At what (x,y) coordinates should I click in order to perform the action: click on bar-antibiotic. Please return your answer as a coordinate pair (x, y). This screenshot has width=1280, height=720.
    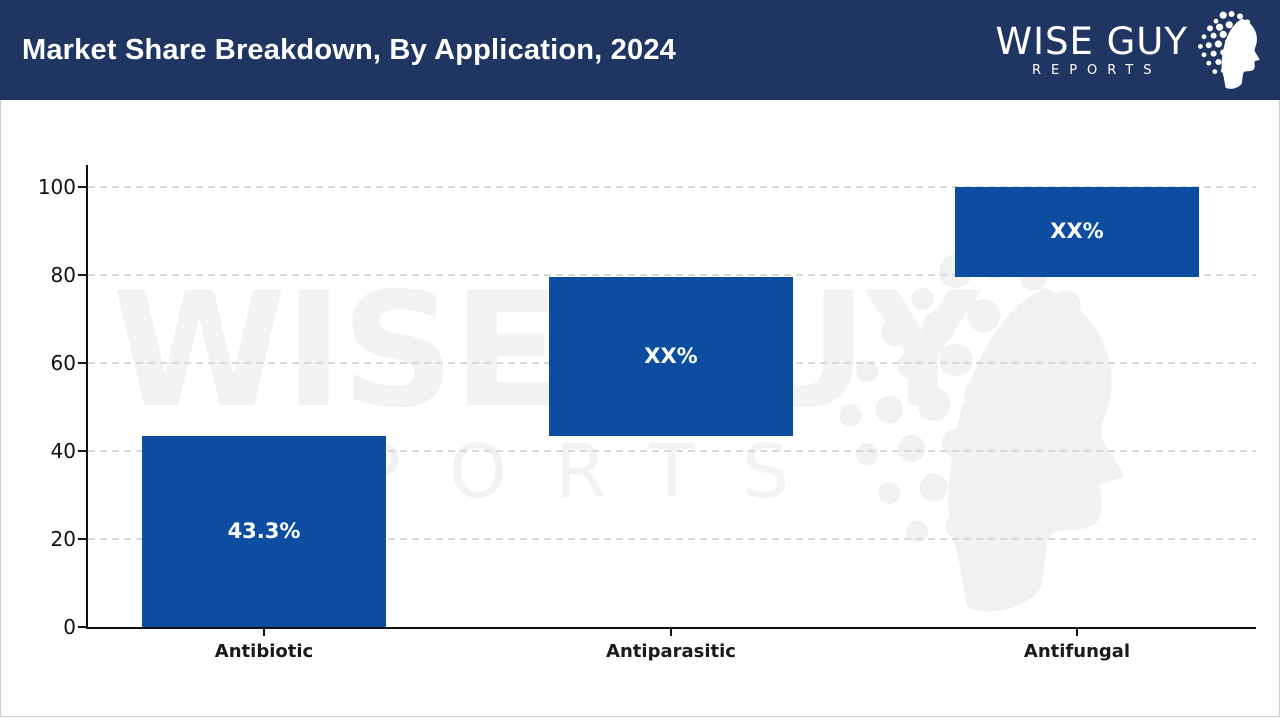
    Looking at the image, I should click on (264, 531).